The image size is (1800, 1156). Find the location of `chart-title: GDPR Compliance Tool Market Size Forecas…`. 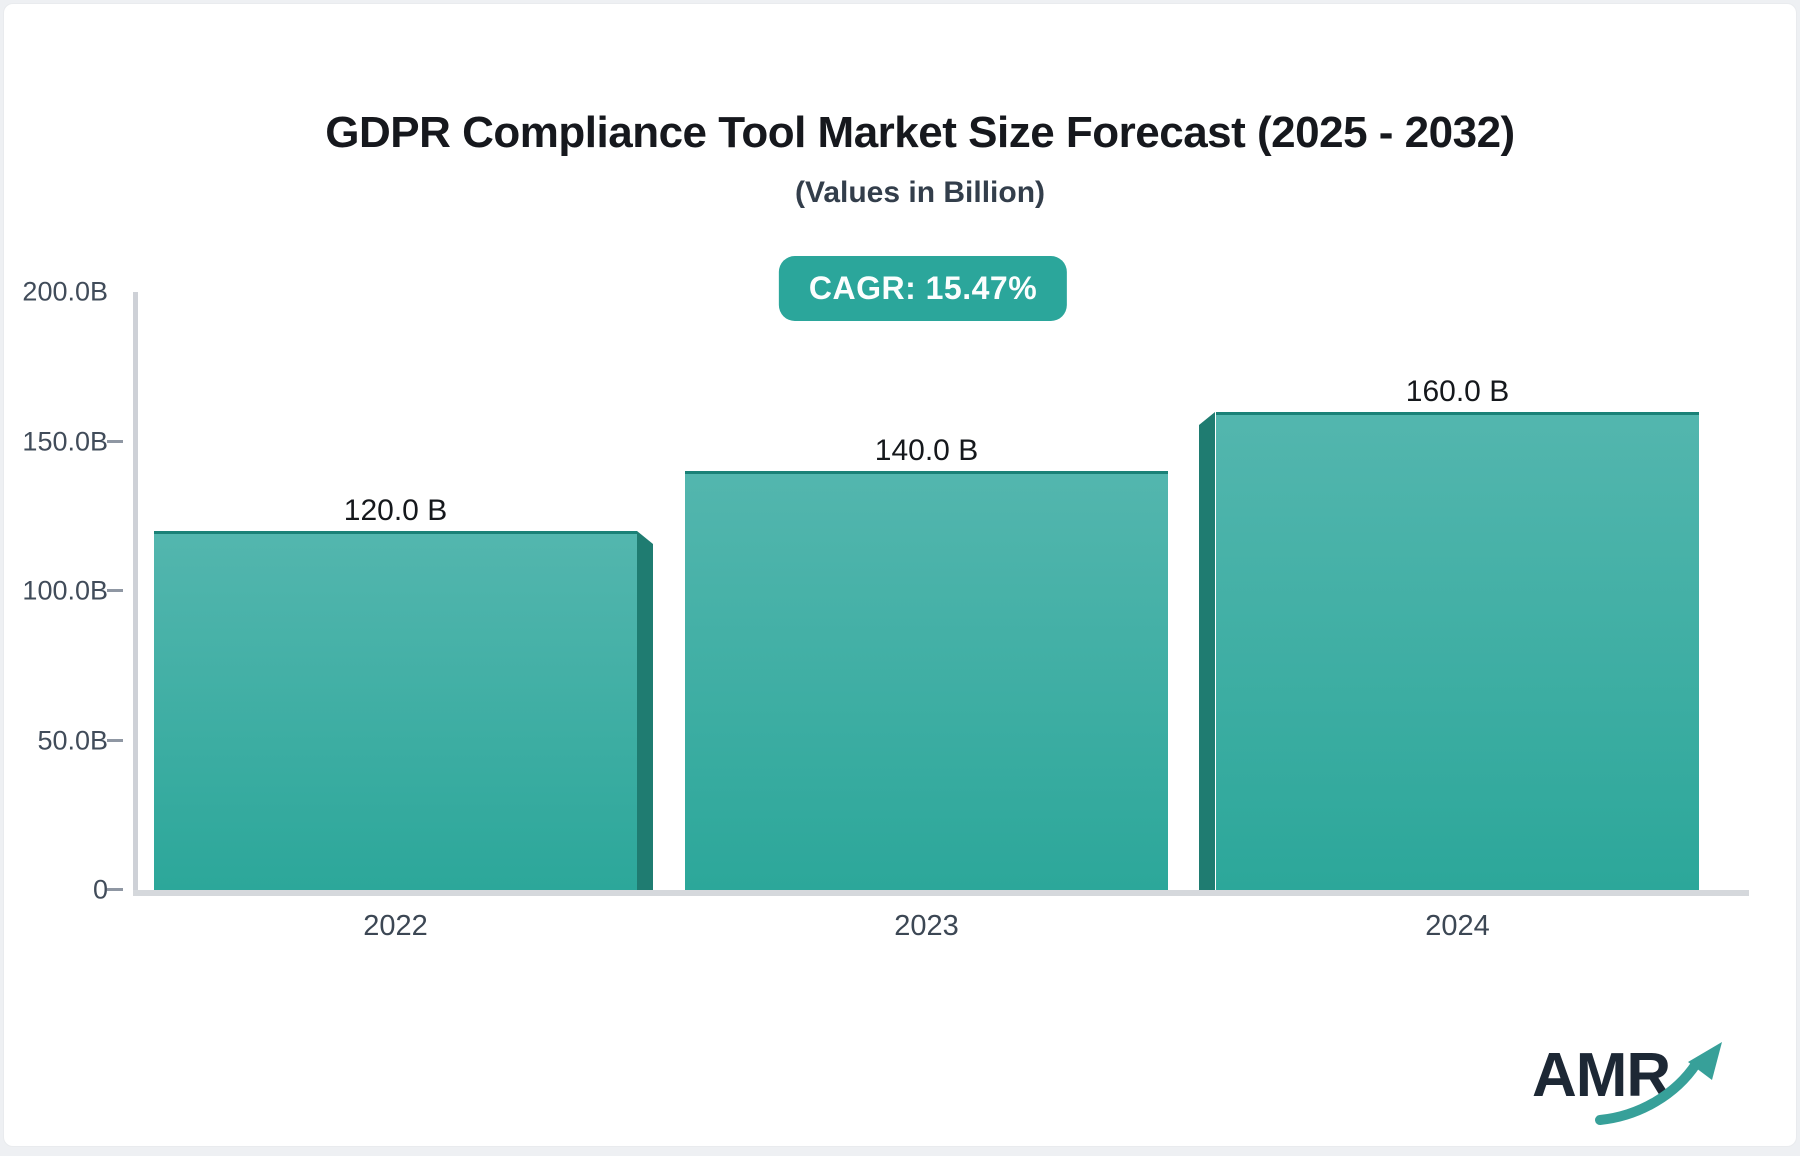

chart-title: GDPR Compliance Tool Market Size Forecas… is located at coordinates (920, 132).